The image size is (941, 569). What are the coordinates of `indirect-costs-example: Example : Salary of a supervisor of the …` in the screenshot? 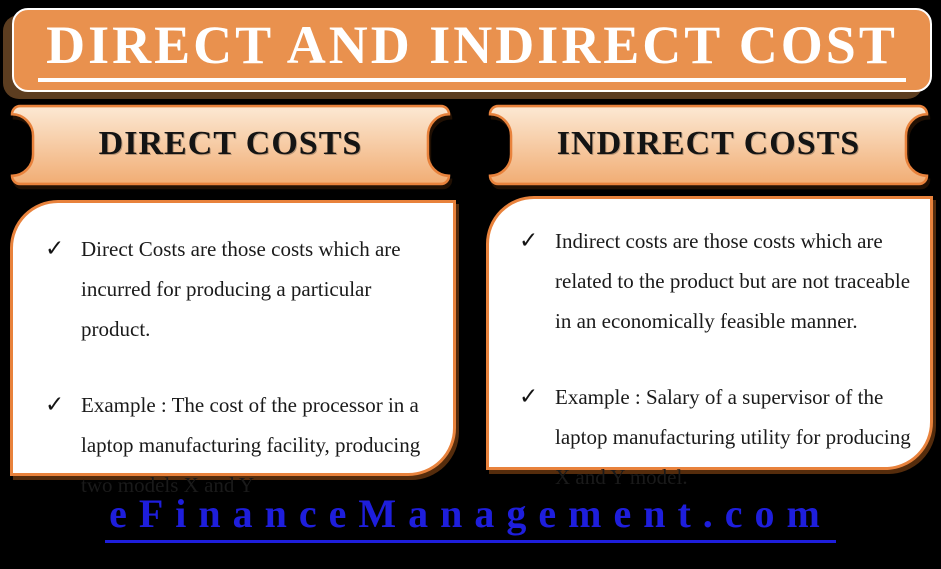 It's located at (733, 437).